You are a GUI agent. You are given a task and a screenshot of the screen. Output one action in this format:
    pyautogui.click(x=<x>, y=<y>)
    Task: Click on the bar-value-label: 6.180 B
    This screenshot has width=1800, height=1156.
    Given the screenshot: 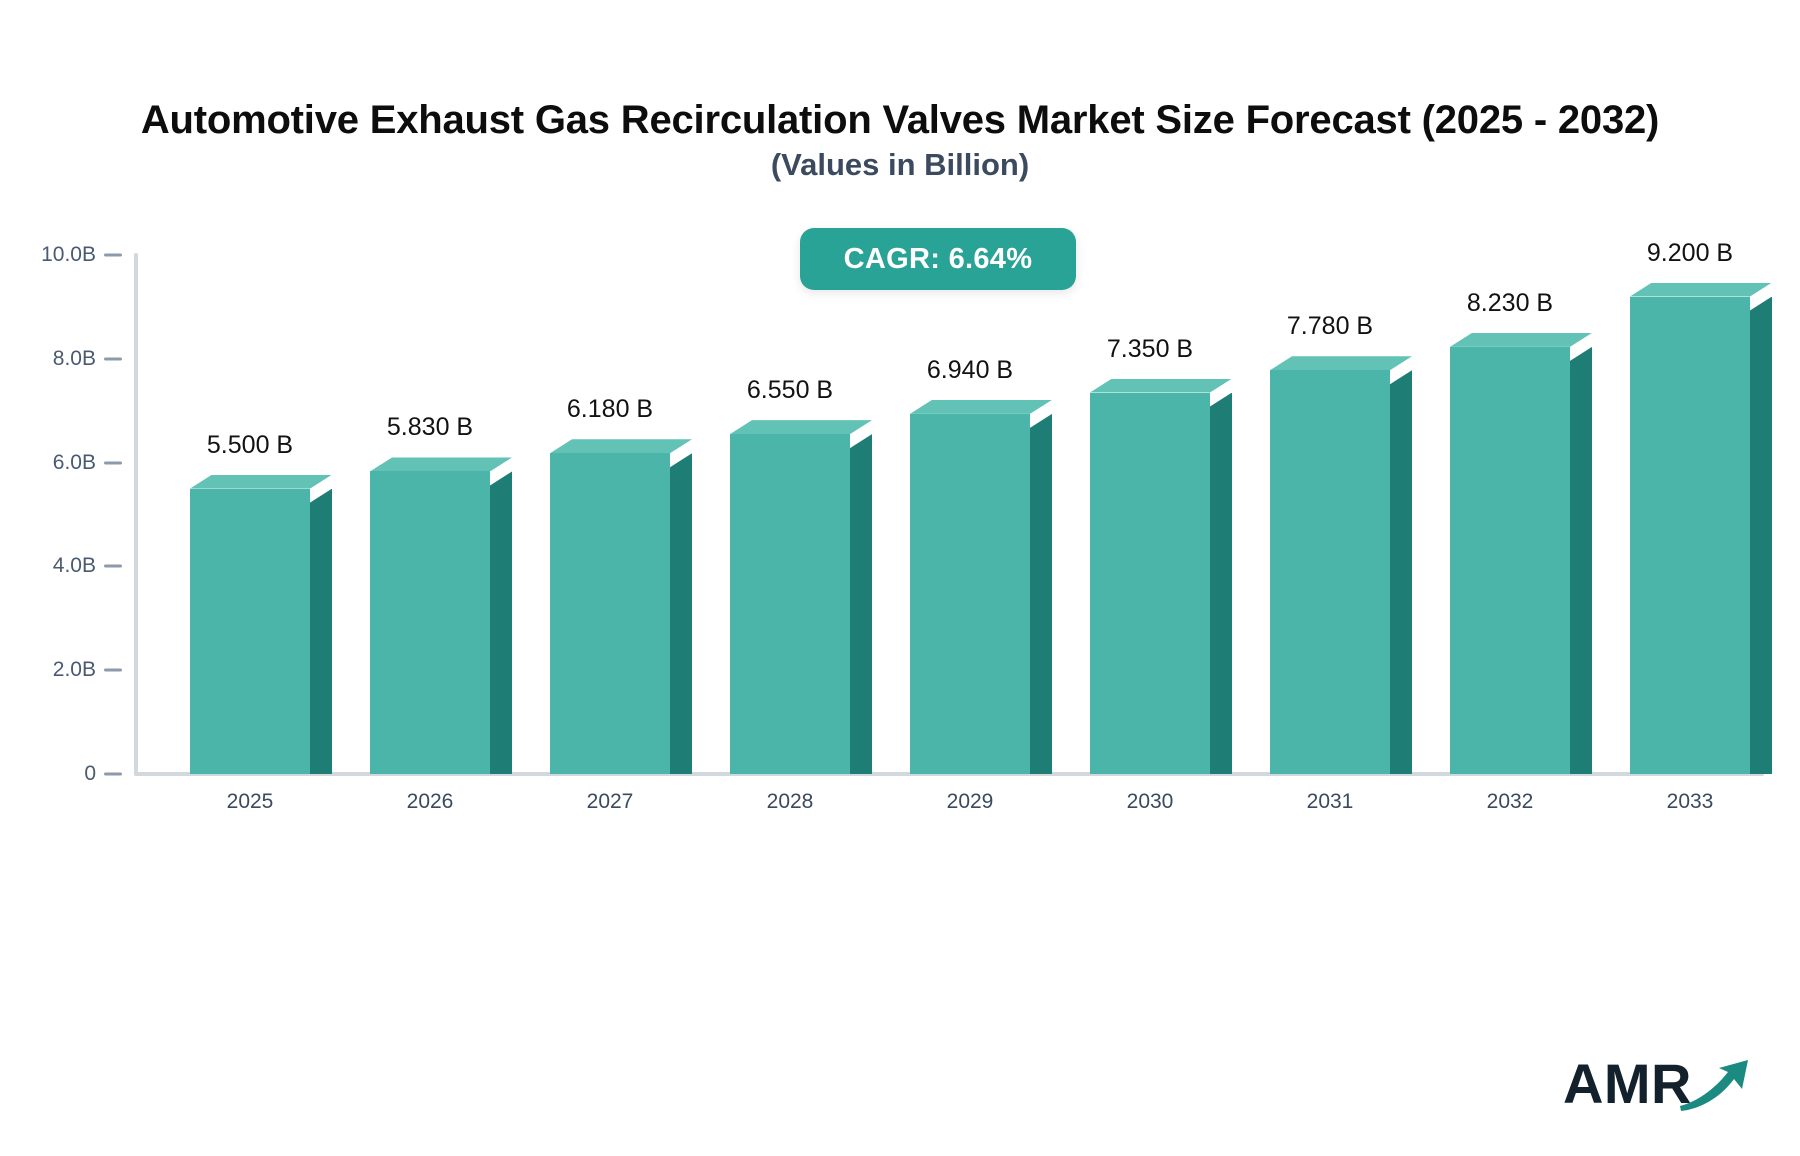 What is the action you would take?
    pyautogui.click(x=610, y=409)
    